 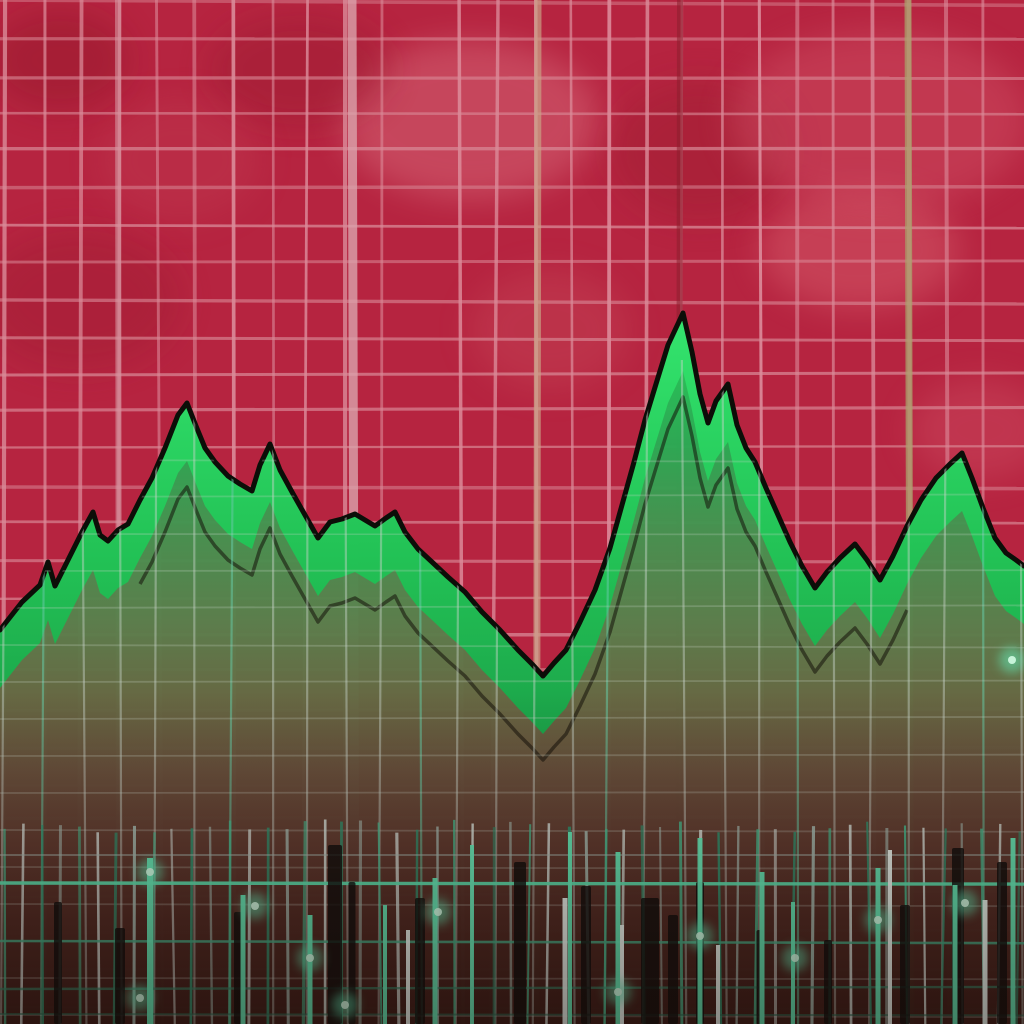 What do you see at coordinates (1012, 660) in the screenshot?
I see `glow-spot-core` at bounding box center [1012, 660].